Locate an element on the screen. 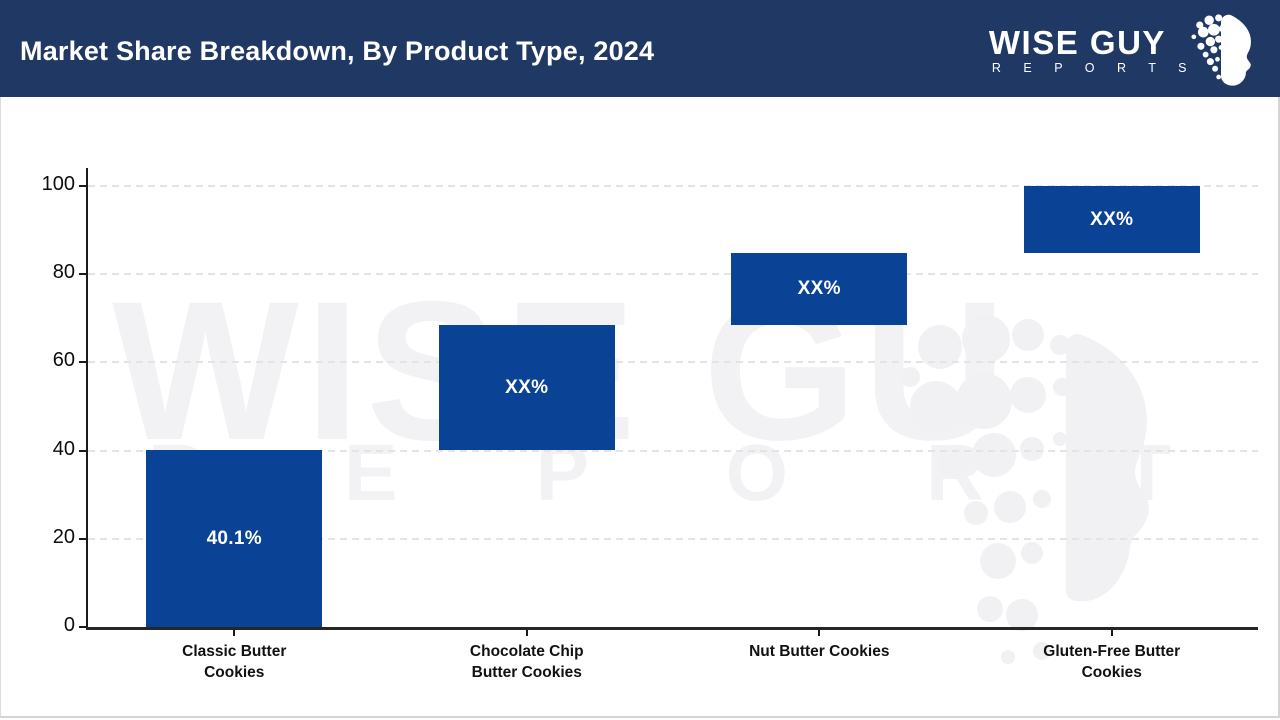 Image resolution: width=1280 pixels, height=720 pixels. logo-subtext: R E P O R T S is located at coordinates (1093, 68).